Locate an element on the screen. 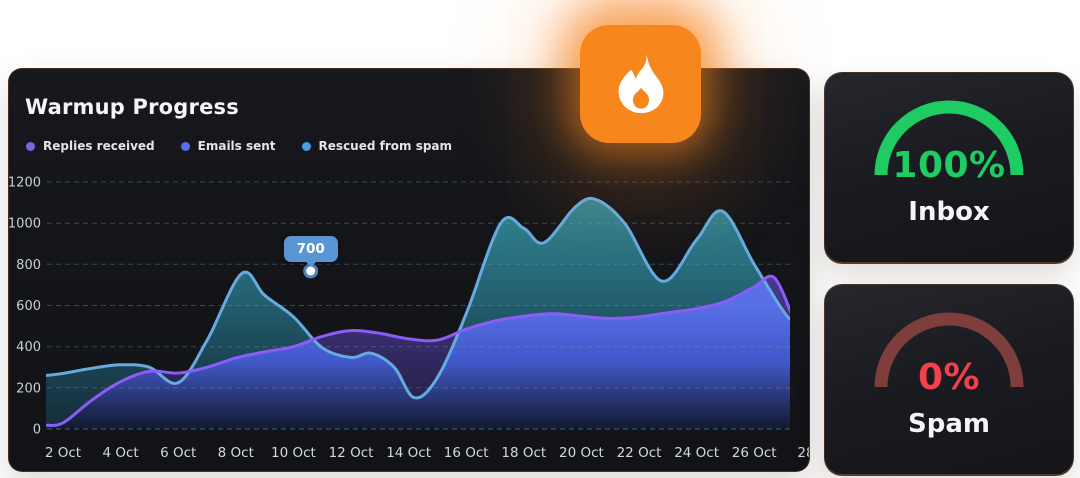  svg-text: 200 is located at coordinates (28, 388).